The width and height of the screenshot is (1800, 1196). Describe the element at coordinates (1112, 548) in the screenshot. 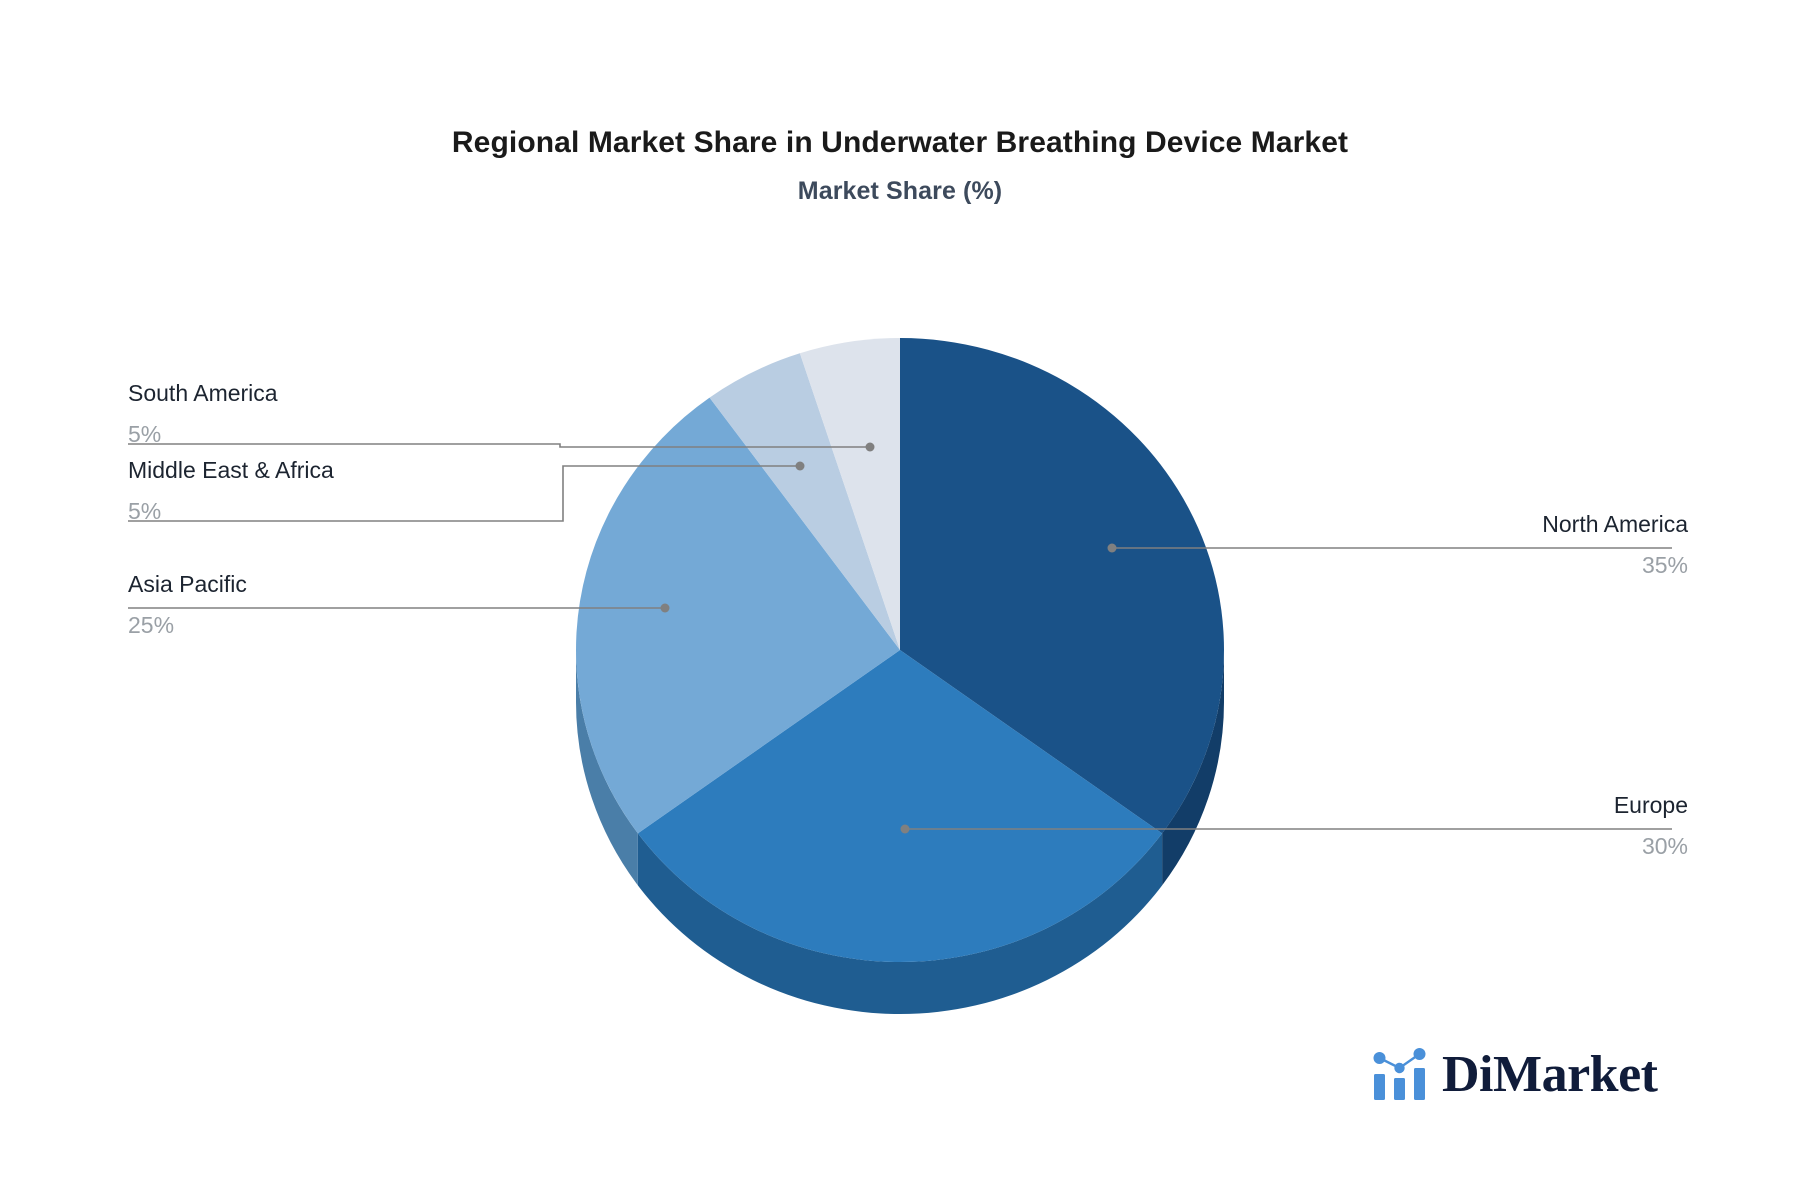

I see `leader-dot-north-america` at that location.